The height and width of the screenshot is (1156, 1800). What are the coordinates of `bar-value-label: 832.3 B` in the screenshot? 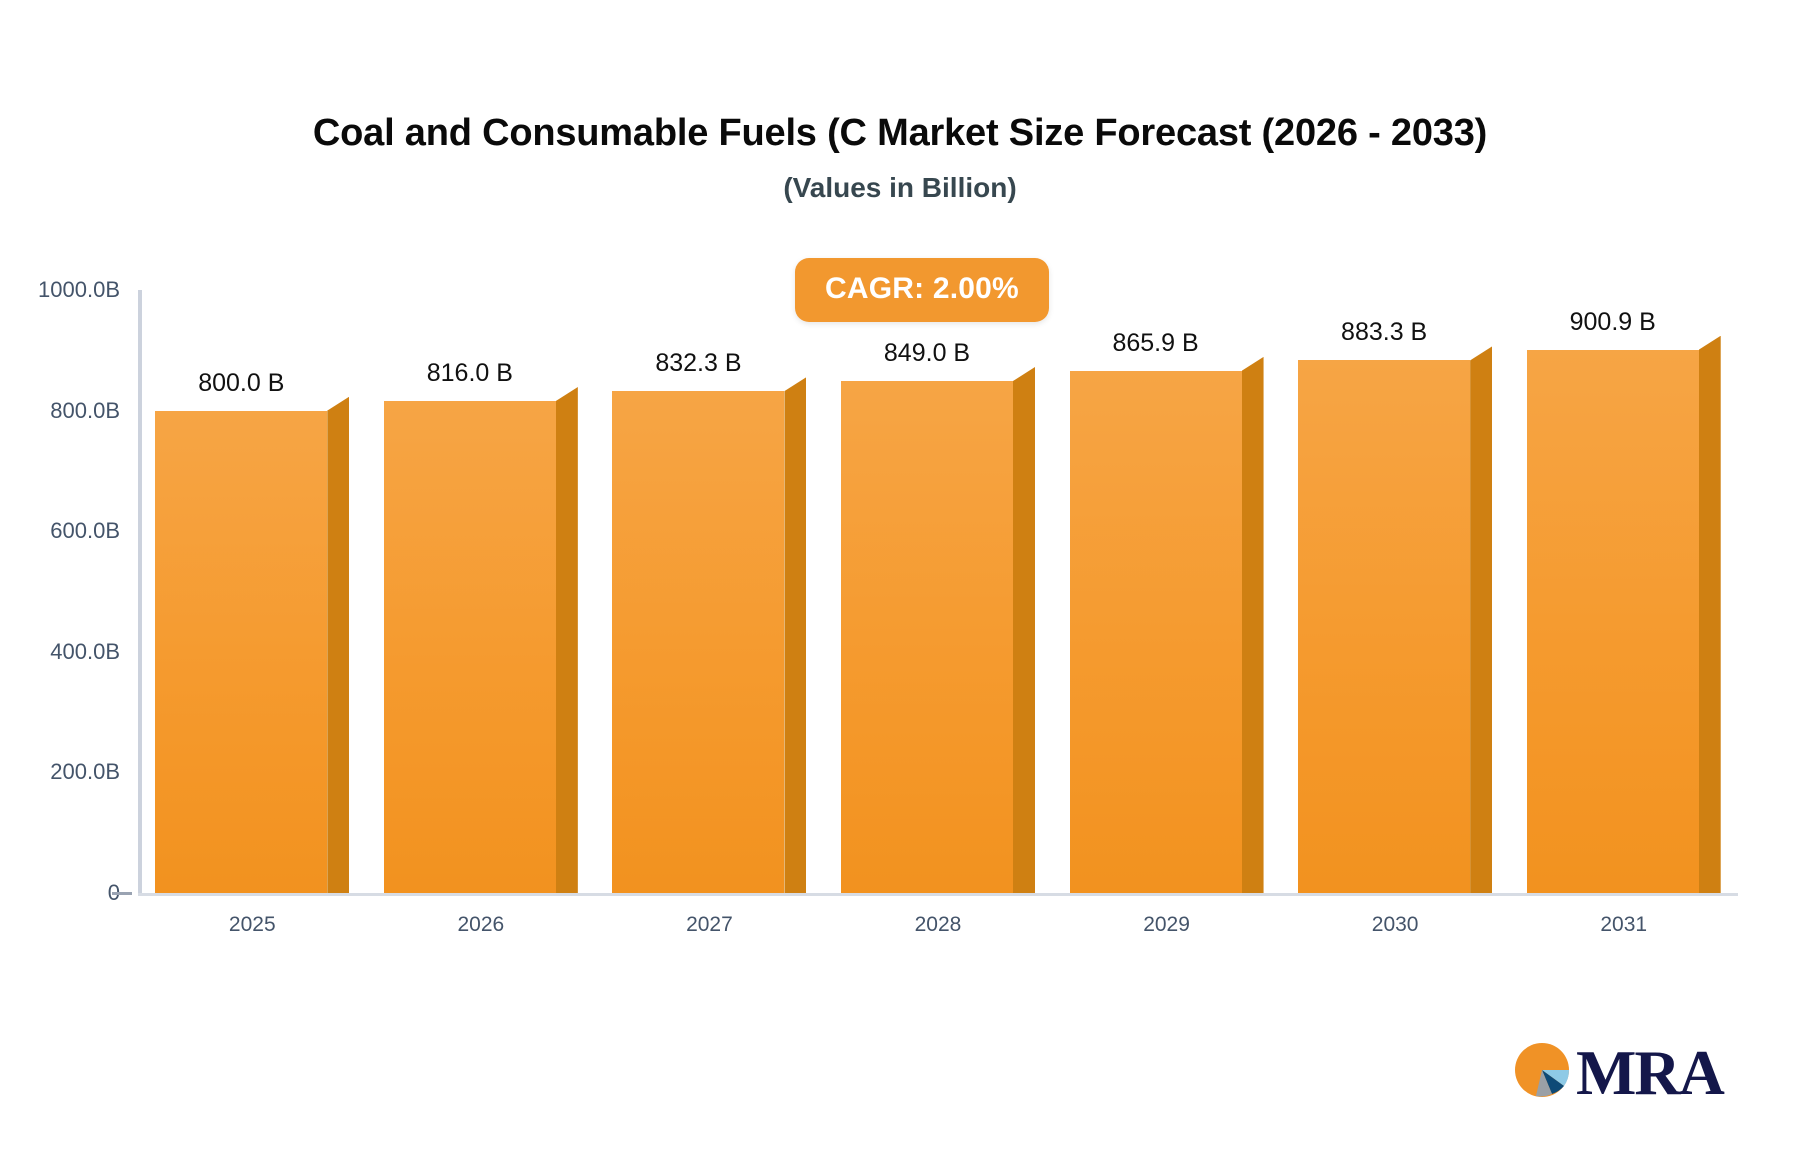 It's located at (698, 363).